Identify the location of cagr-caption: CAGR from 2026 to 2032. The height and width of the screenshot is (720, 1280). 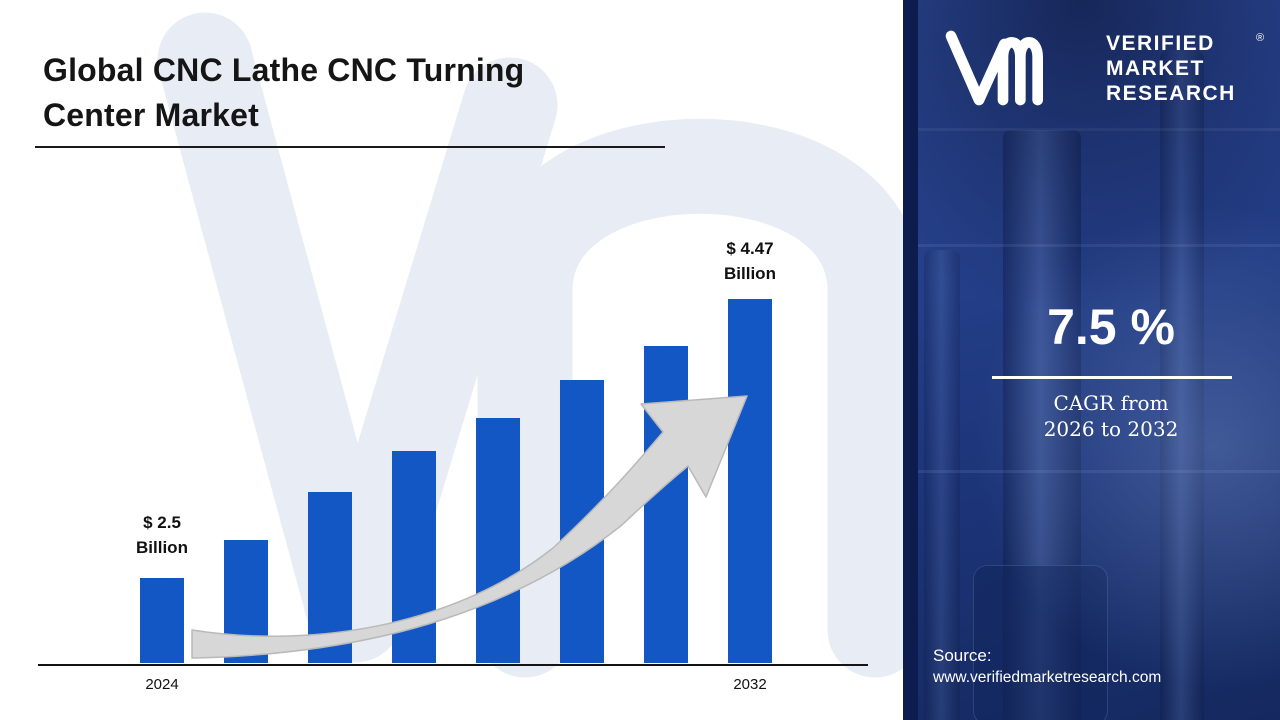
(1111, 416).